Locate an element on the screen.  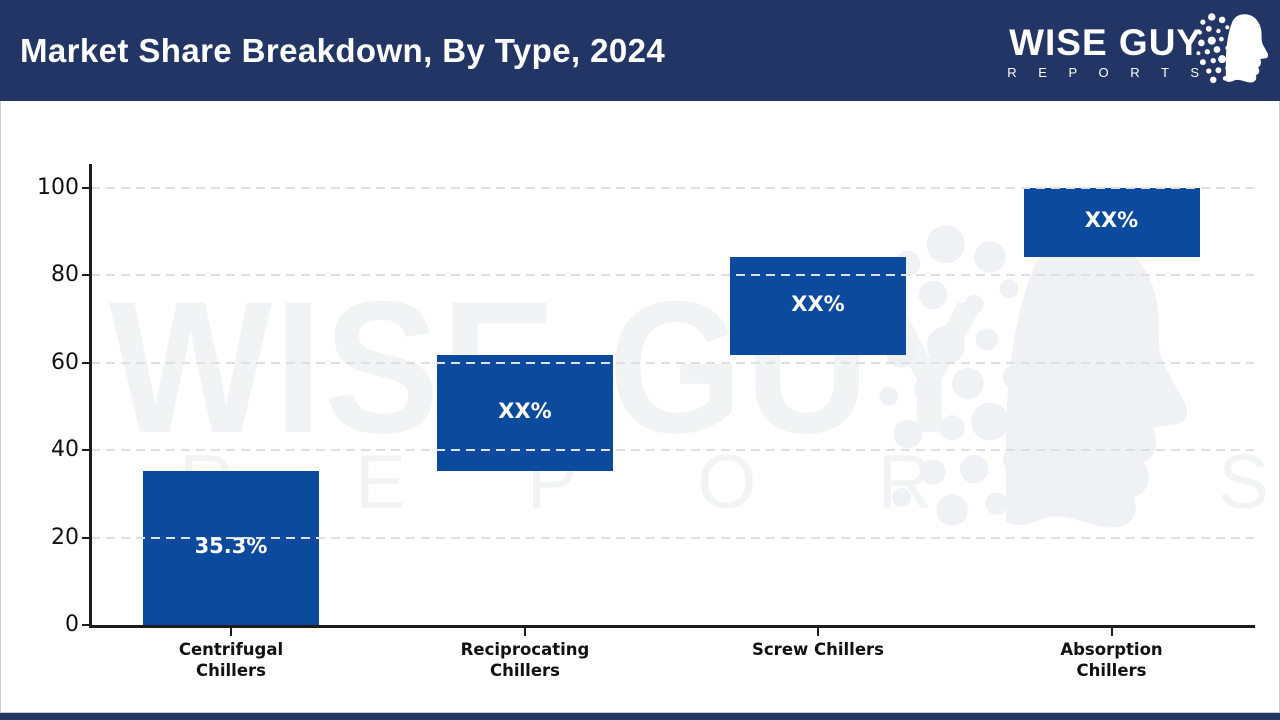
x-category-label: Screw Chillers is located at coordinates (818, 649).